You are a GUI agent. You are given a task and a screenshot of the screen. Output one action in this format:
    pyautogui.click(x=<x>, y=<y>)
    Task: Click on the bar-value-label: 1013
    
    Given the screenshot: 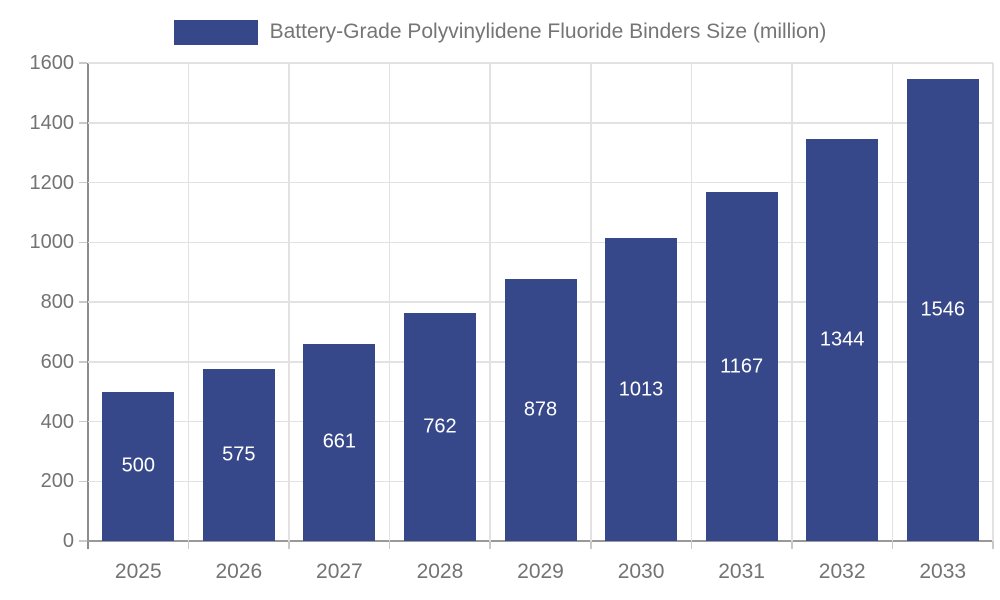 What is the action you would take?
    pyautogui.click(x=641, y=389)
    